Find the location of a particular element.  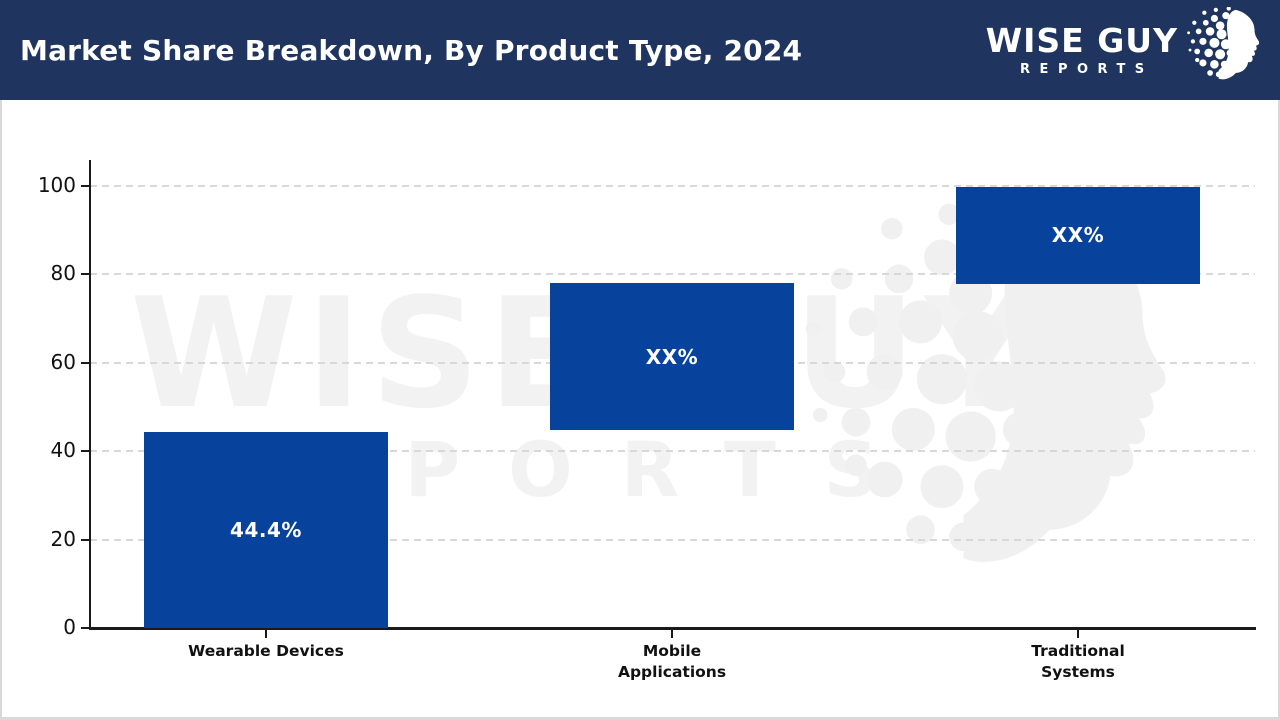

y-tick-label: 0 is located at coordinates (69, 627).